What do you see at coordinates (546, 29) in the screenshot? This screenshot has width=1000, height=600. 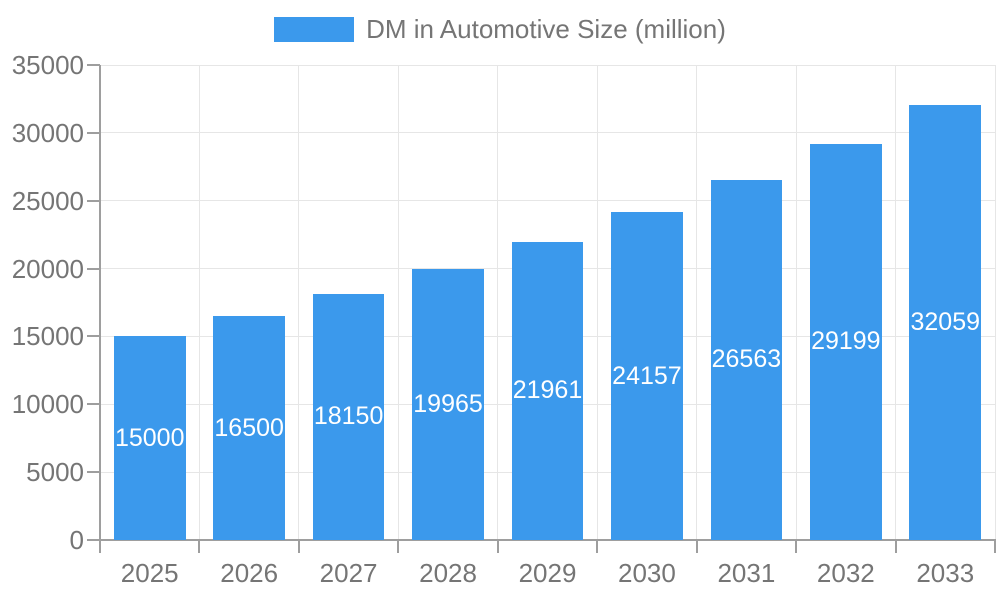 I see `legend-label: DM in Automotive Size (million)` at bounding box center [546, 29].